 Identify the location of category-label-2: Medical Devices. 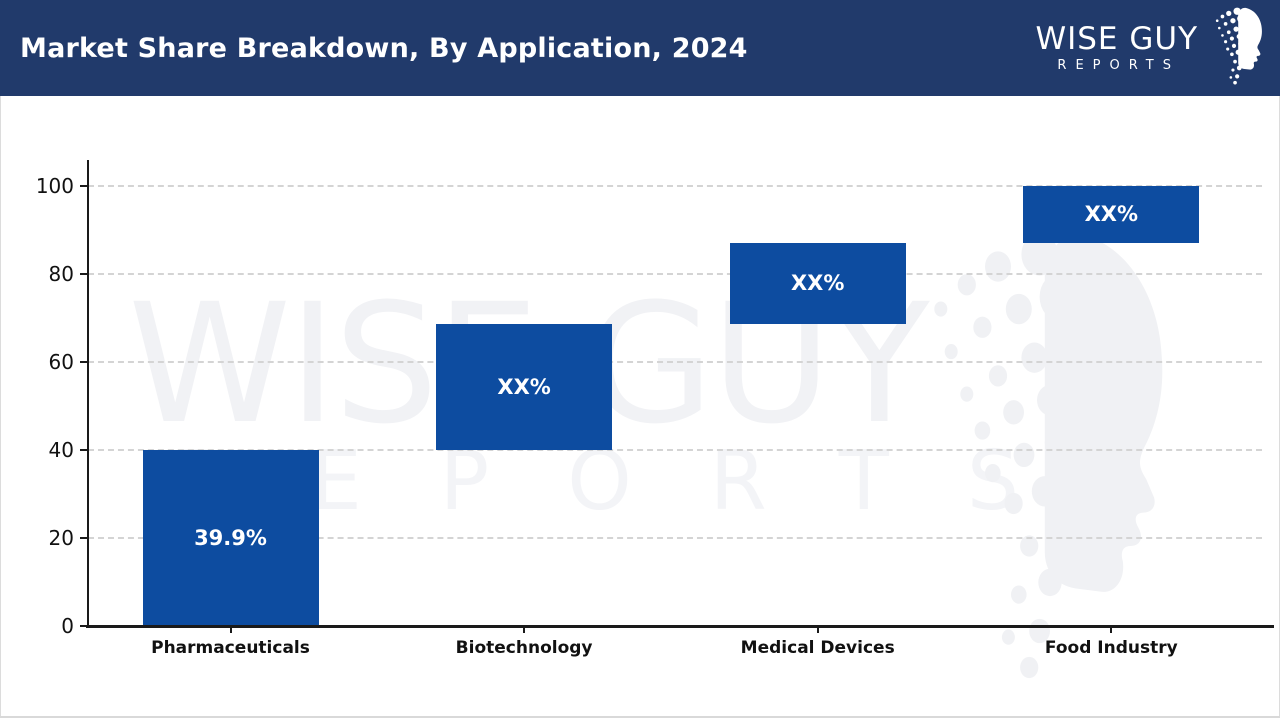
(817, 648).